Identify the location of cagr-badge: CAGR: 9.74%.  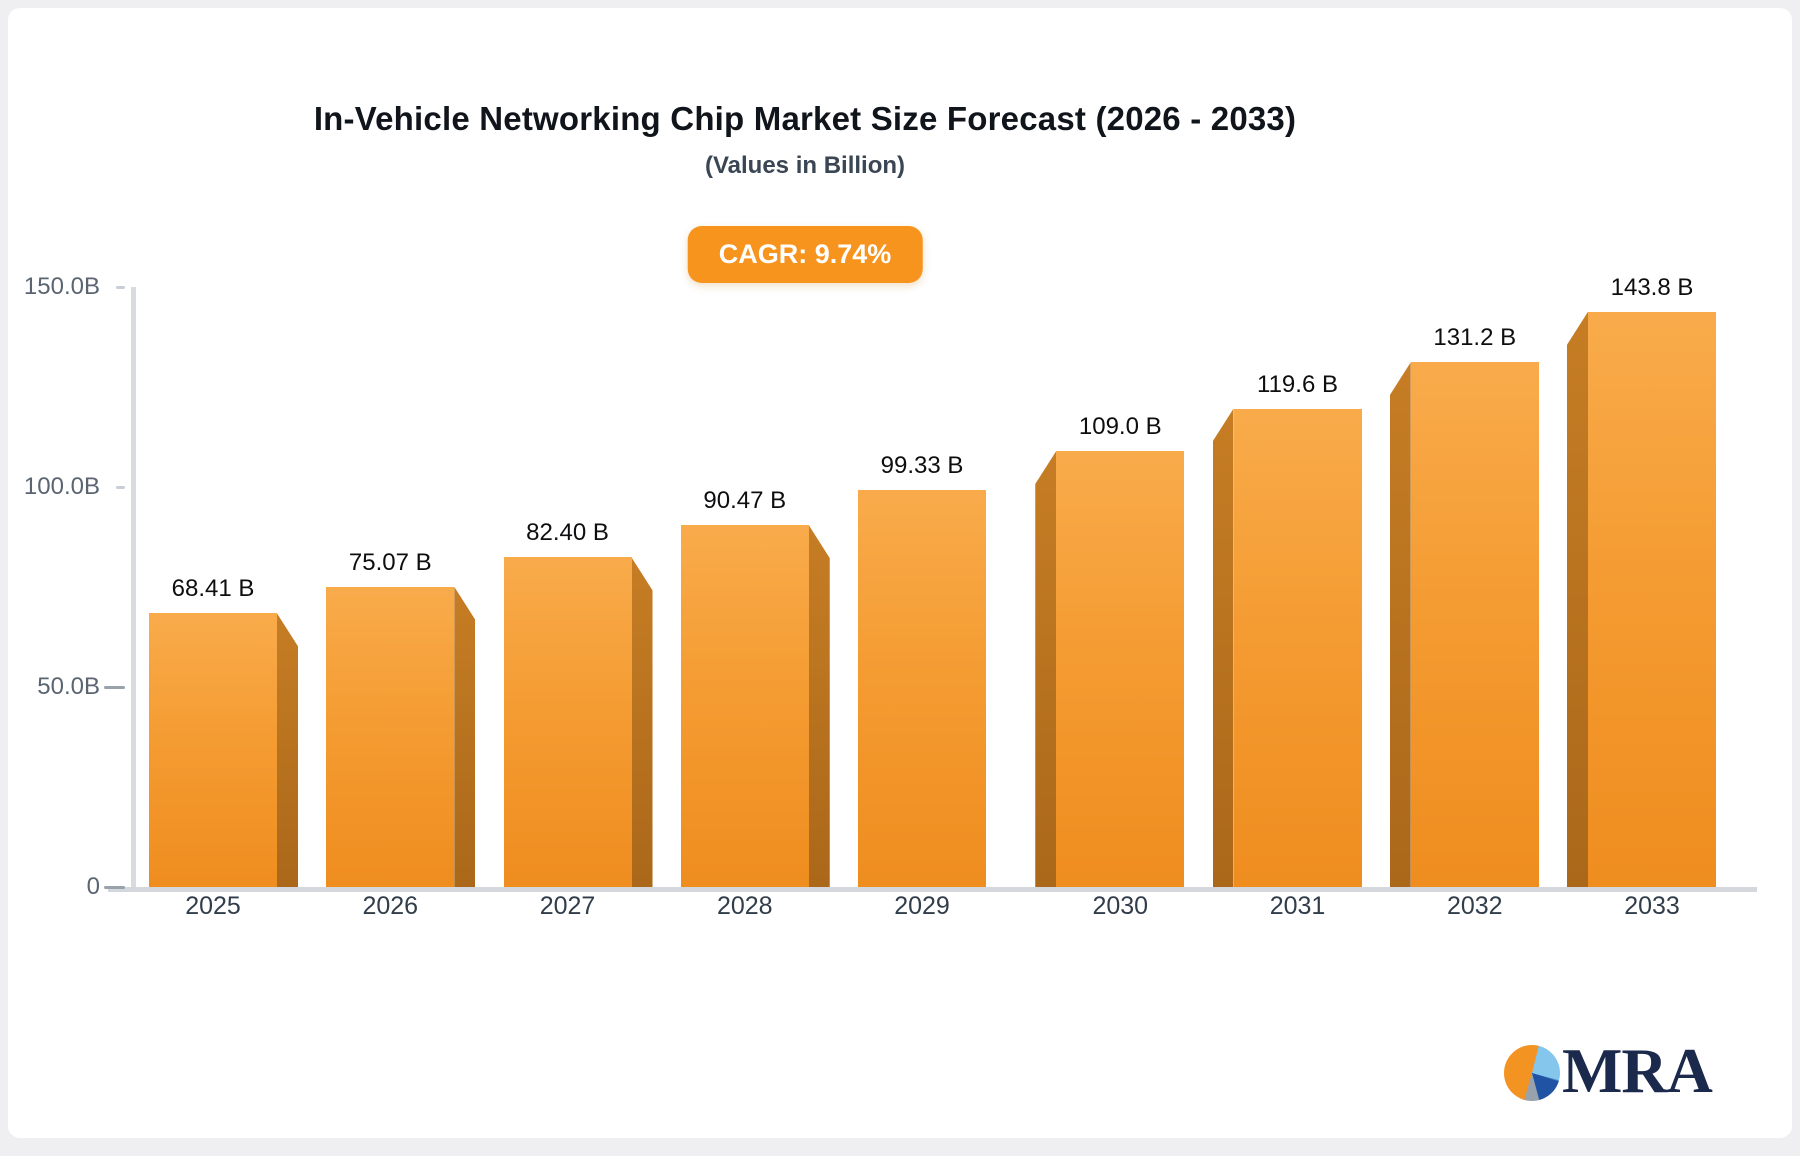
(805, 254).